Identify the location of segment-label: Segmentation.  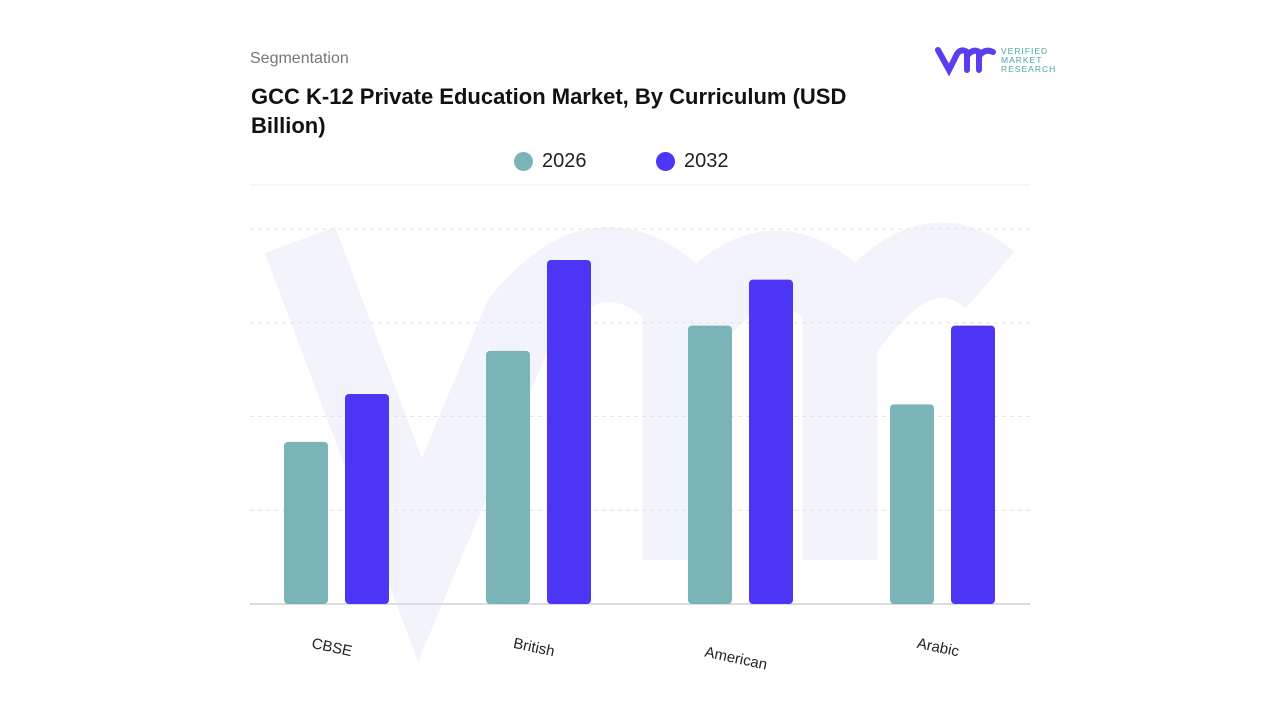
(299, 58).